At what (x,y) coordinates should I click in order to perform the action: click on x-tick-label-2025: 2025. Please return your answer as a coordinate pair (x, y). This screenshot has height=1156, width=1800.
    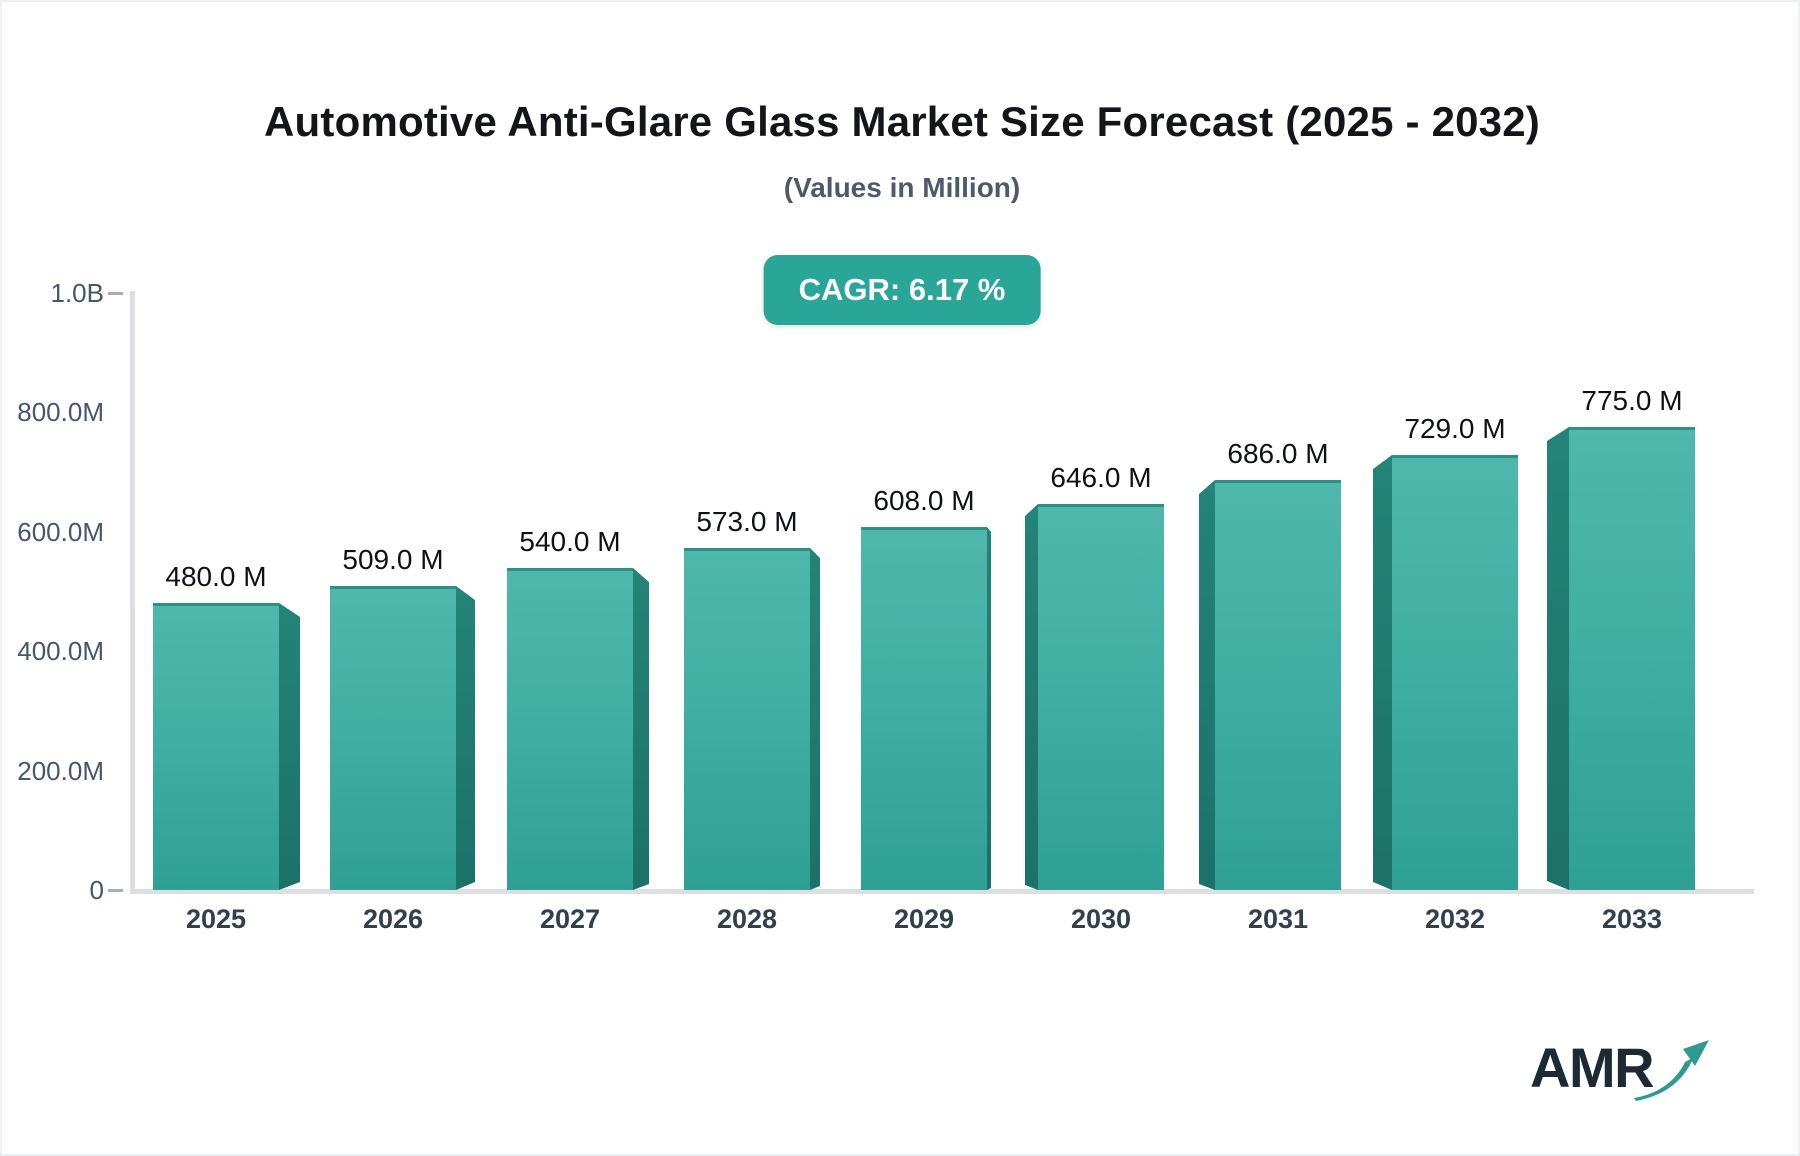
    Looking at the image, I should click on (216, 919).